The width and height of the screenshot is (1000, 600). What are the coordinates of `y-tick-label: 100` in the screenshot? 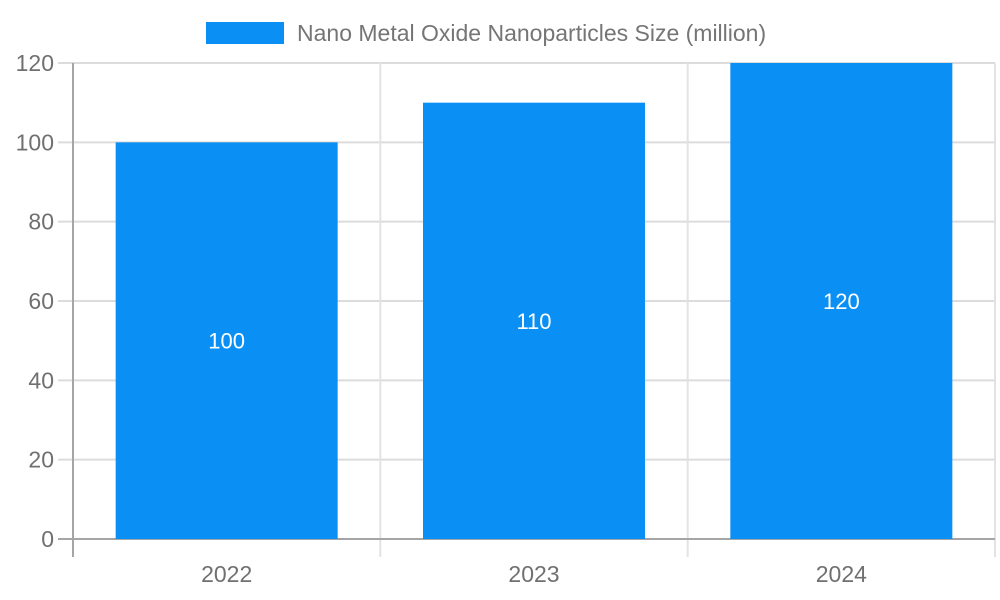 It's located at (35, 142).